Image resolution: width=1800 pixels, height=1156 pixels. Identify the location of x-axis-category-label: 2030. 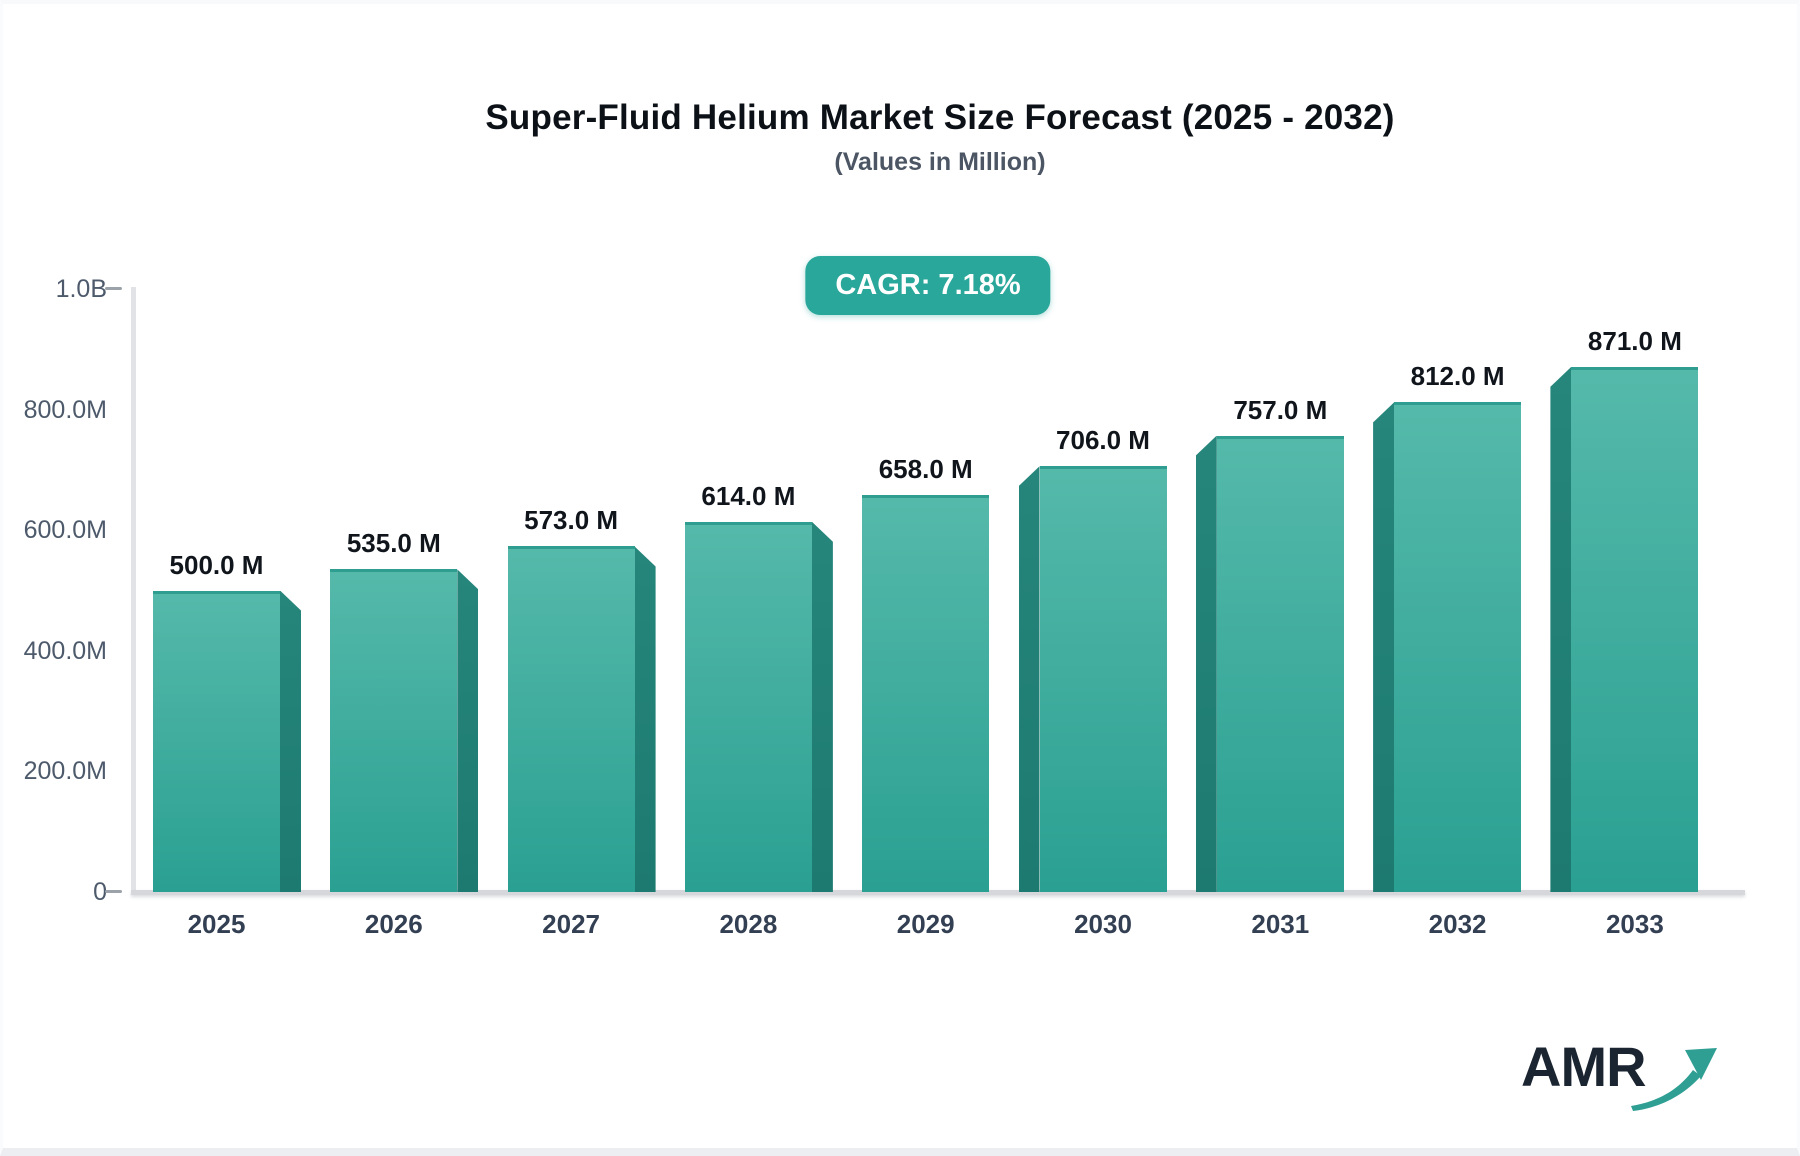
(1103, 924).